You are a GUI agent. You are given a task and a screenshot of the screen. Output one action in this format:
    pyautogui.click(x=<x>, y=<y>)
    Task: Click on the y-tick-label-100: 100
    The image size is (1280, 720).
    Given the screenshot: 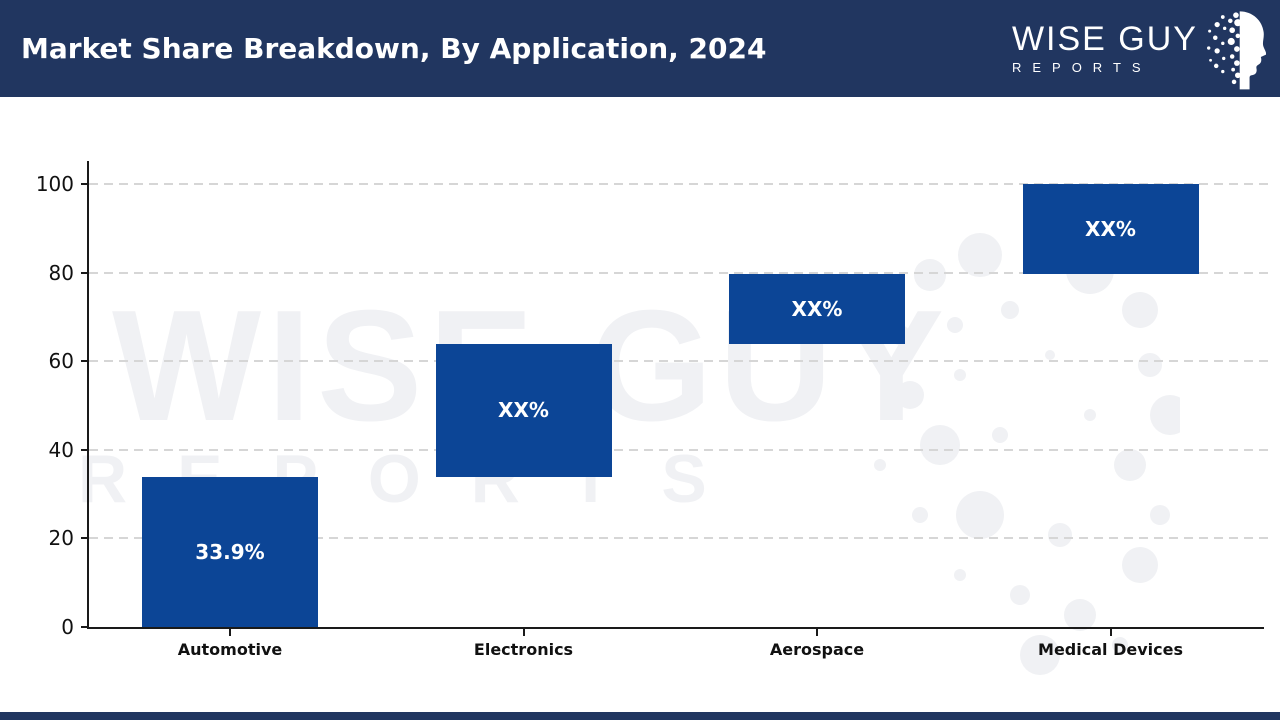 What is the action you would take?
    pyautogui.click(x=54, y=184)
    